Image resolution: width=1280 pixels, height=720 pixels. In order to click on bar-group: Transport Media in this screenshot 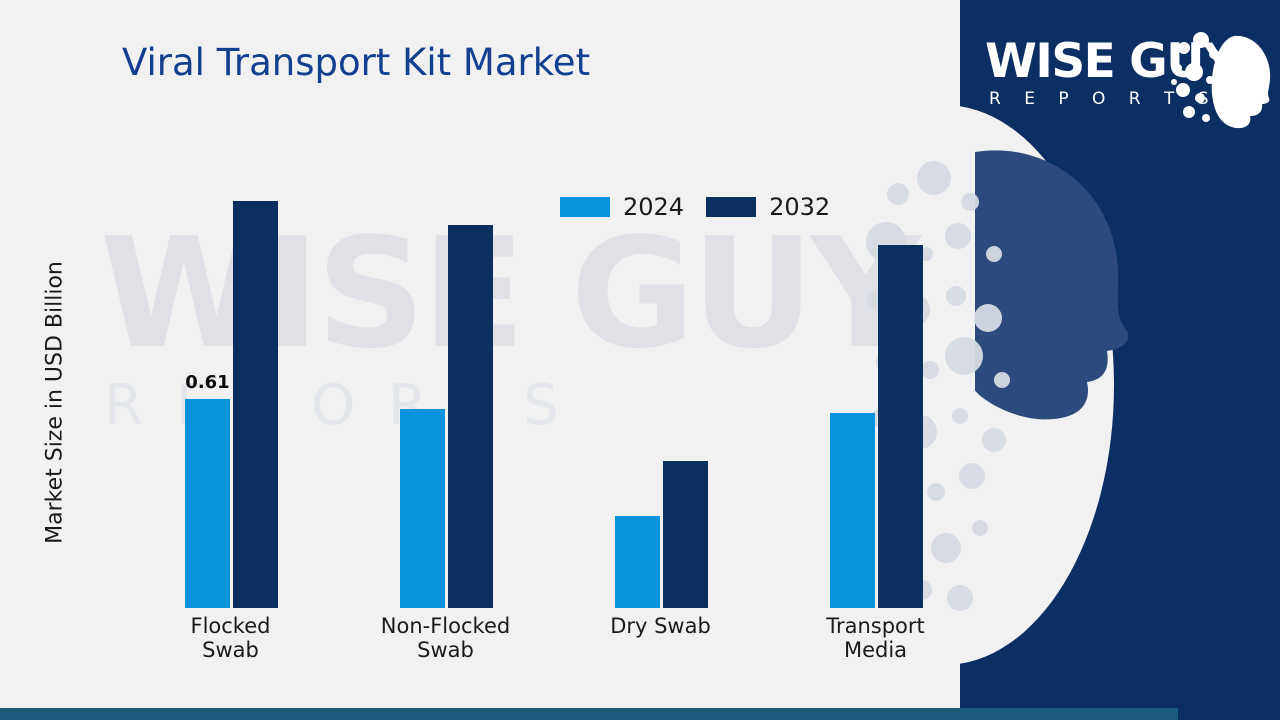, I will do `click(908, 421)`.